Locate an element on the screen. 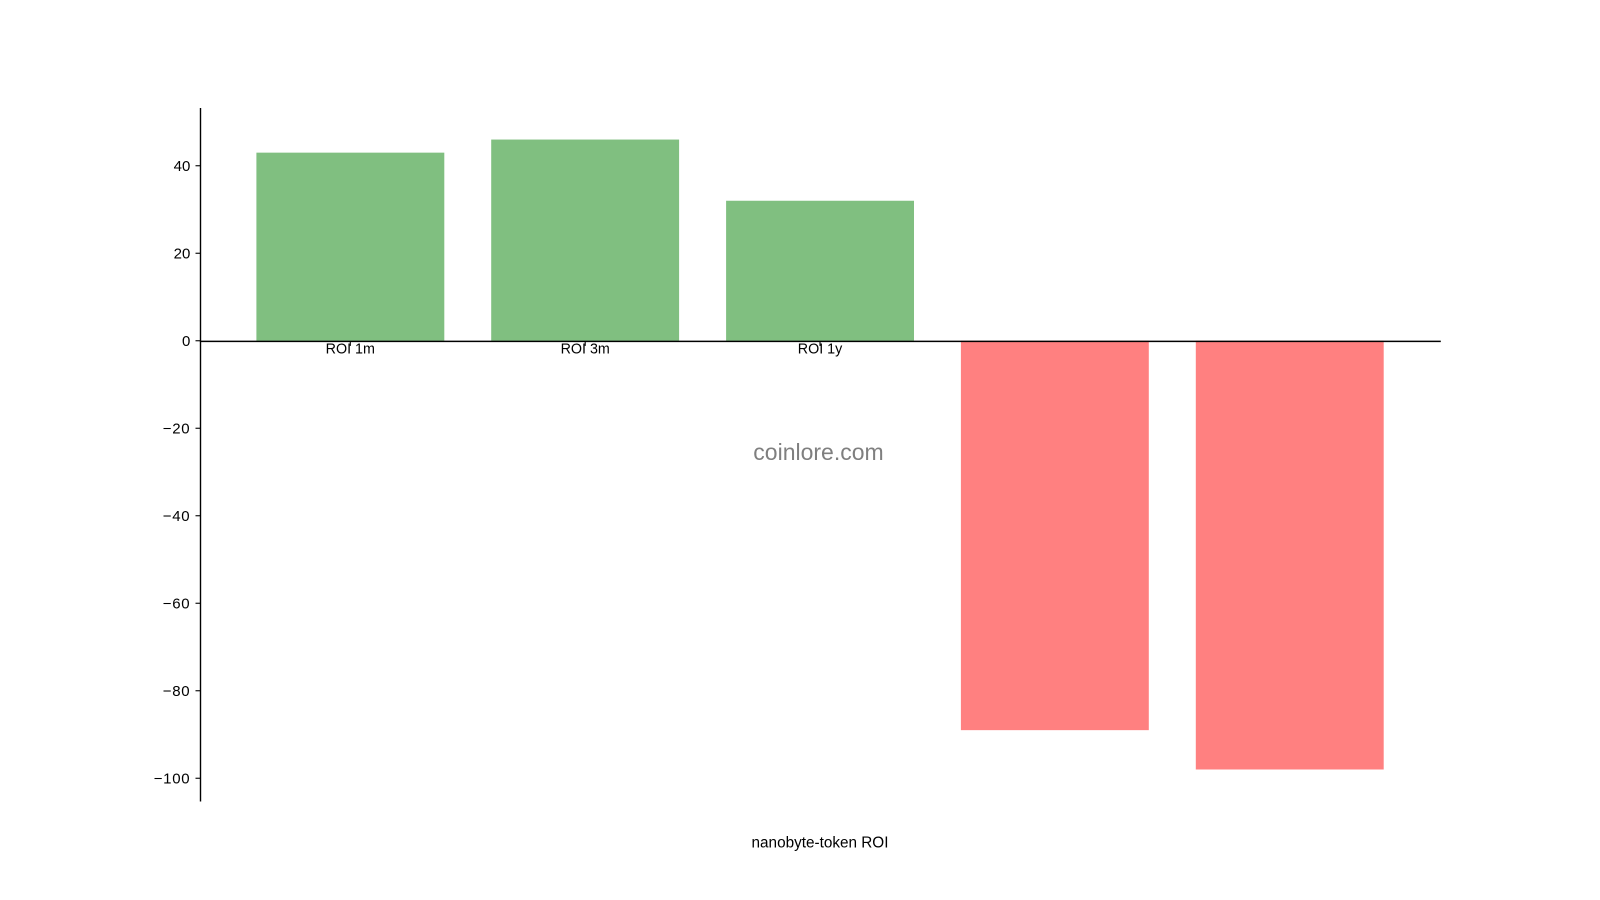  svg-text: 0 is located at coordinates (186, 341).